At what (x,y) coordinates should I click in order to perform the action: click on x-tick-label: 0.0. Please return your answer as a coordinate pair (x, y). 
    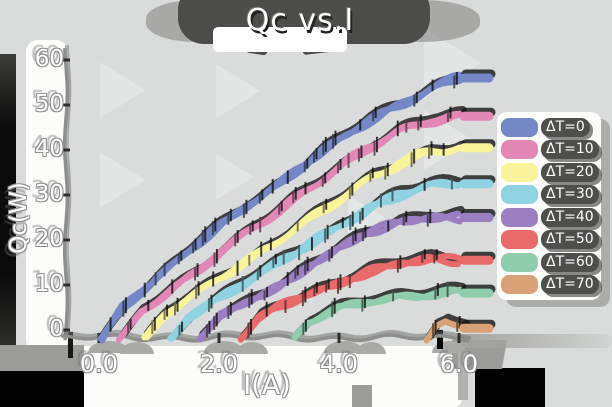
    Looking at the image, I should click on (99, 364).